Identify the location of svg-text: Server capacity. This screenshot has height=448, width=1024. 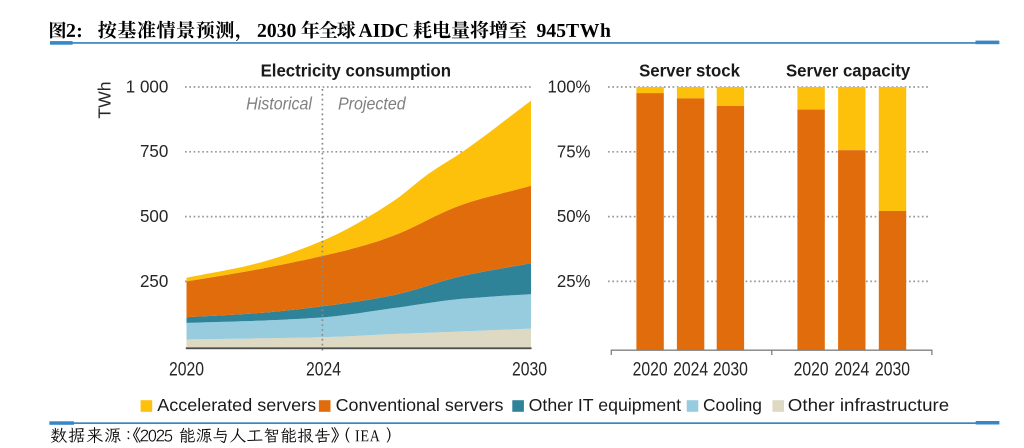
(848, 70).